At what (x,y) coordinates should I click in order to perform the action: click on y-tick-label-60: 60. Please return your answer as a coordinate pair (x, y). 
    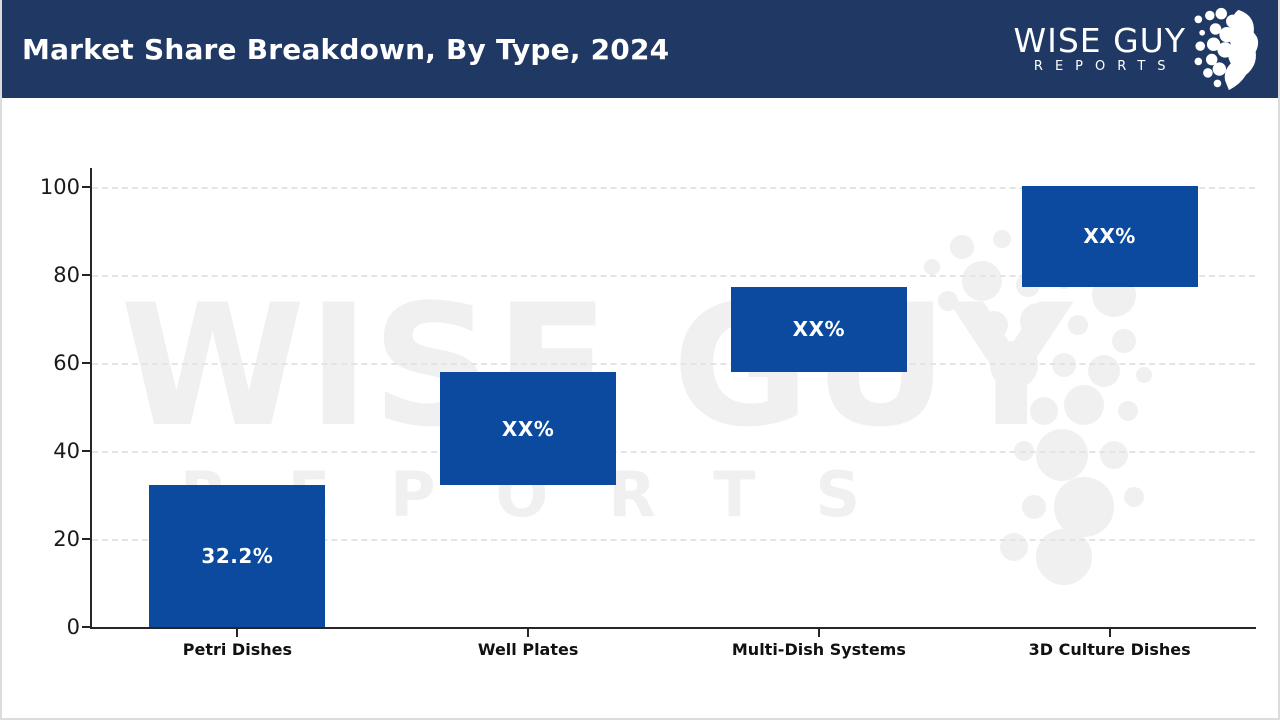
    Looking at the image, I should click on (66, 363).